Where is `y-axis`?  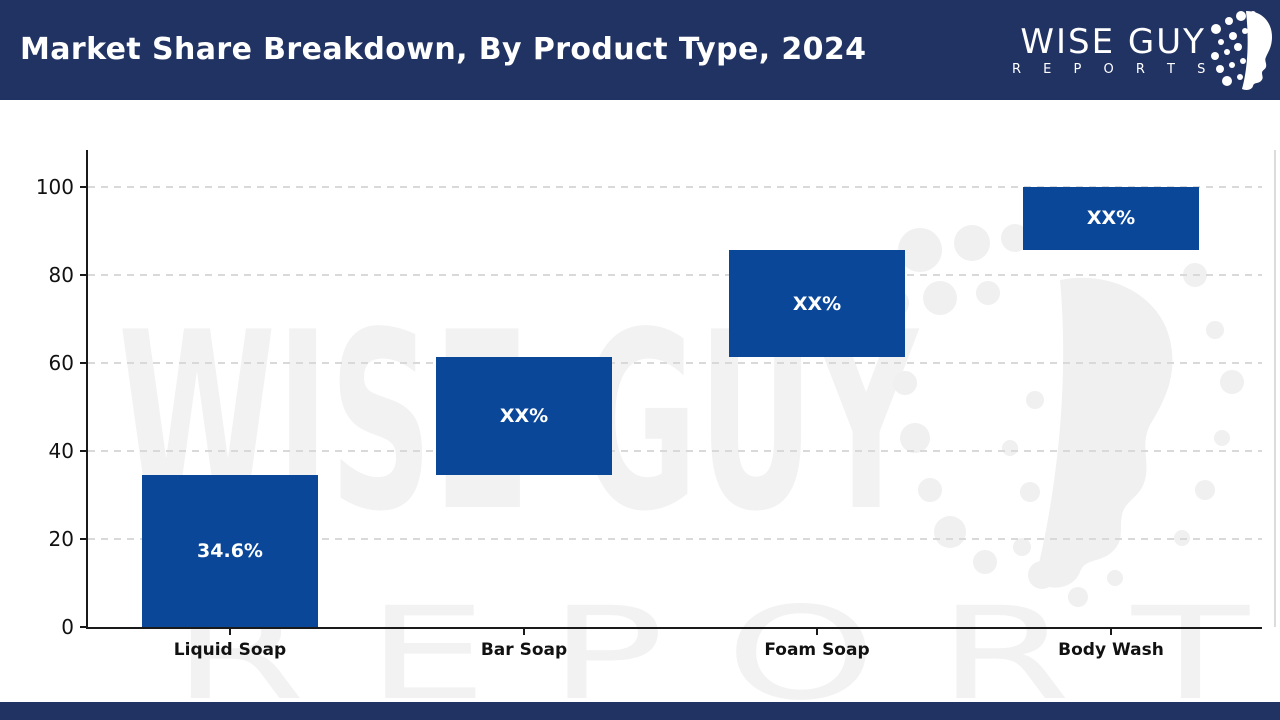 y-axis is located at coordinates (87, 389).